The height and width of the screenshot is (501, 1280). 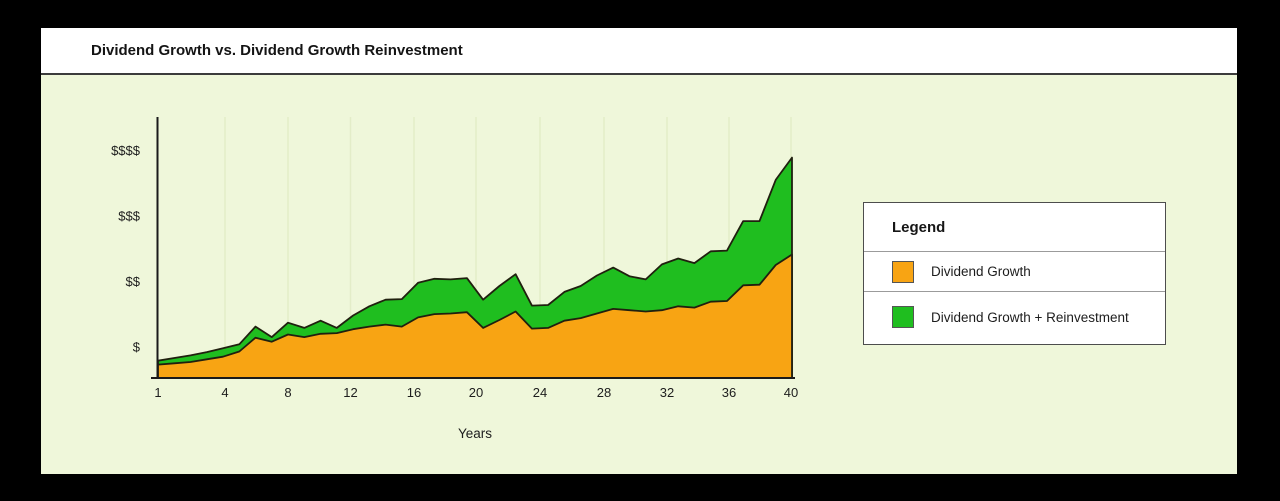 I want to click on x-tick-label: 40, so click(x=791, y=392).